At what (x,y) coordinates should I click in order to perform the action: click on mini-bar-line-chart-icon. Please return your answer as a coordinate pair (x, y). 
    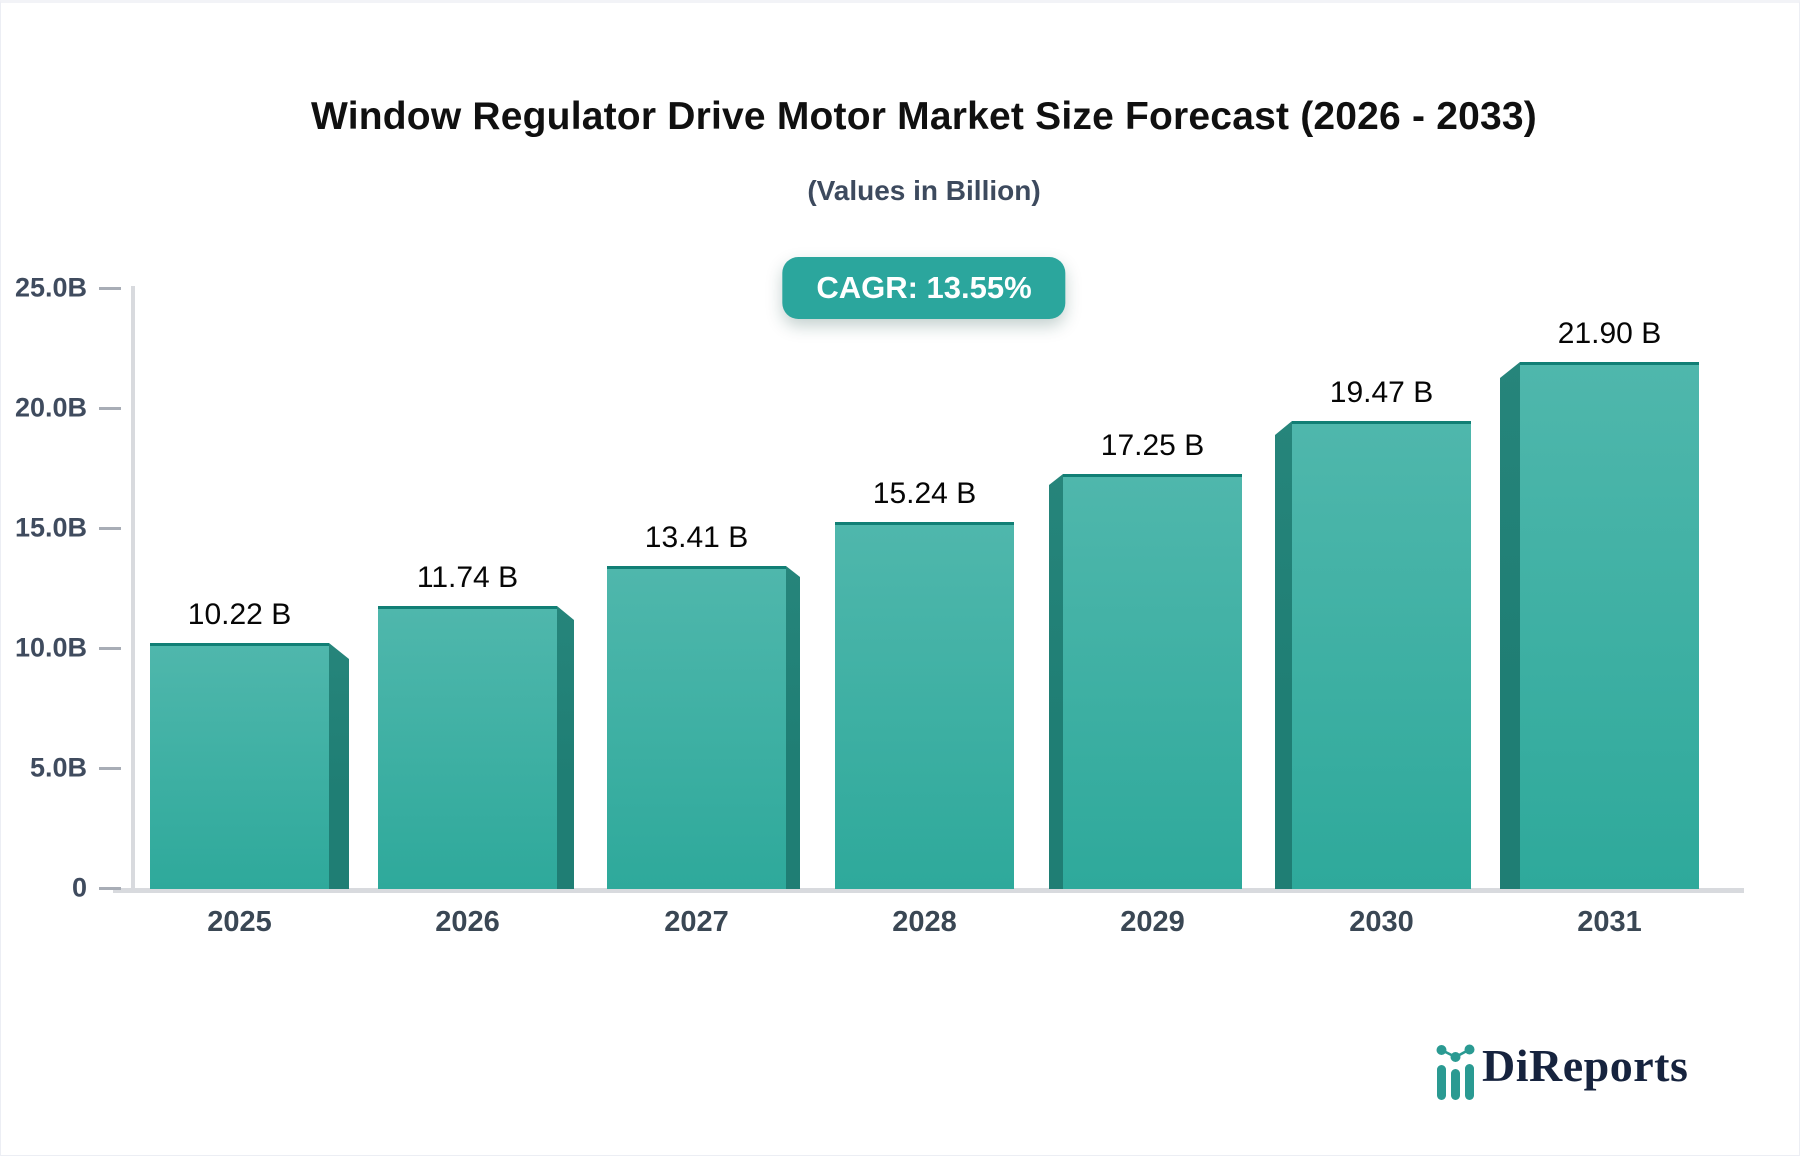
    Looking at the image, I should click on (1455, 1072).